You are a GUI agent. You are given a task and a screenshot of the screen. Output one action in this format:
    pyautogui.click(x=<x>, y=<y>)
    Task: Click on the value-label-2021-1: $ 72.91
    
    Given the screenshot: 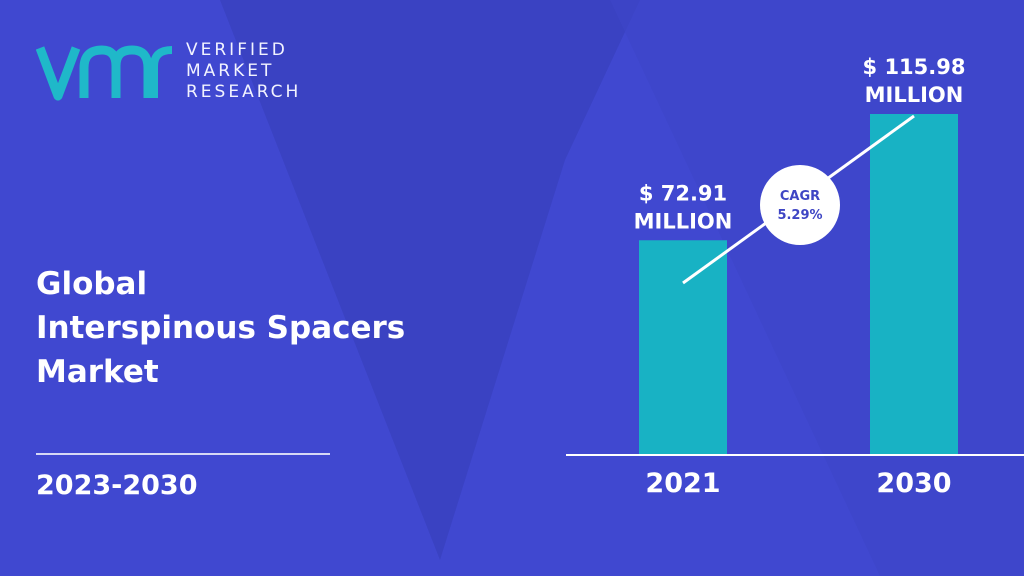 What is the action you would take?
    pyautogui.click(x=683, y=193)
    